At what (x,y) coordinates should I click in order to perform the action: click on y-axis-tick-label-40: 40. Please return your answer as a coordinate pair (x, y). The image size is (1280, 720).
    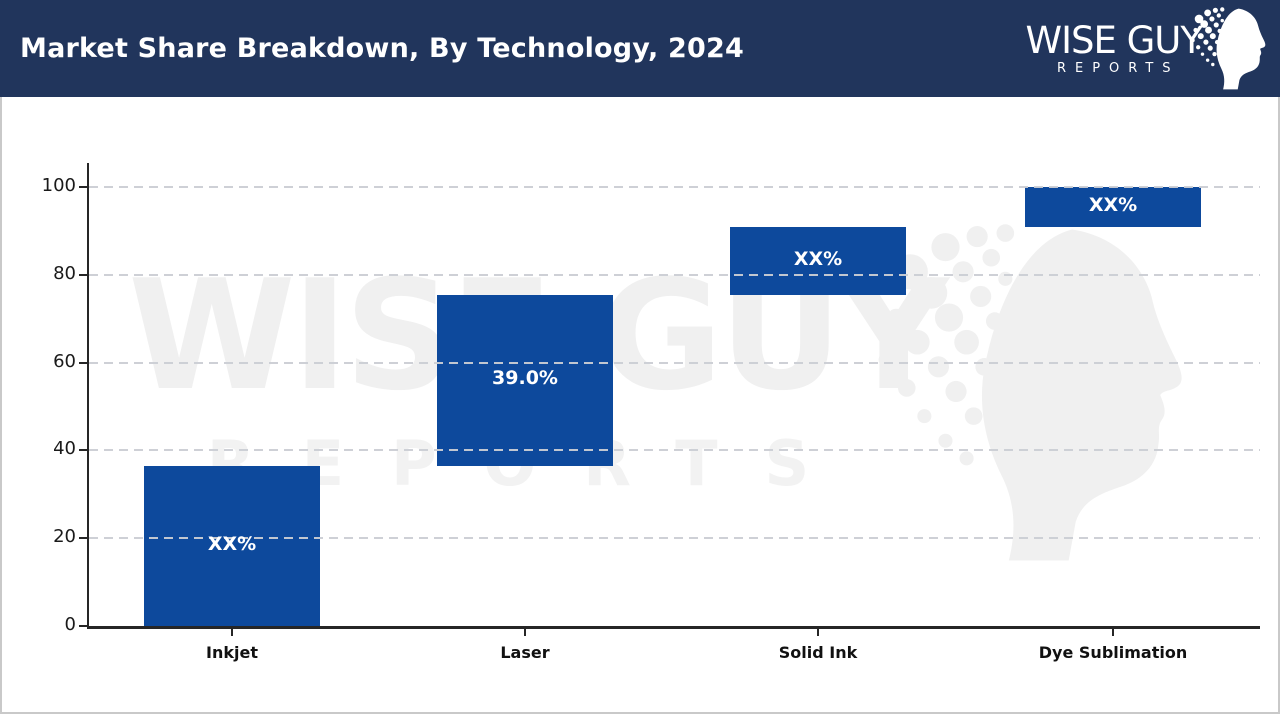
    Looking at the image, I should click on (64, 449).